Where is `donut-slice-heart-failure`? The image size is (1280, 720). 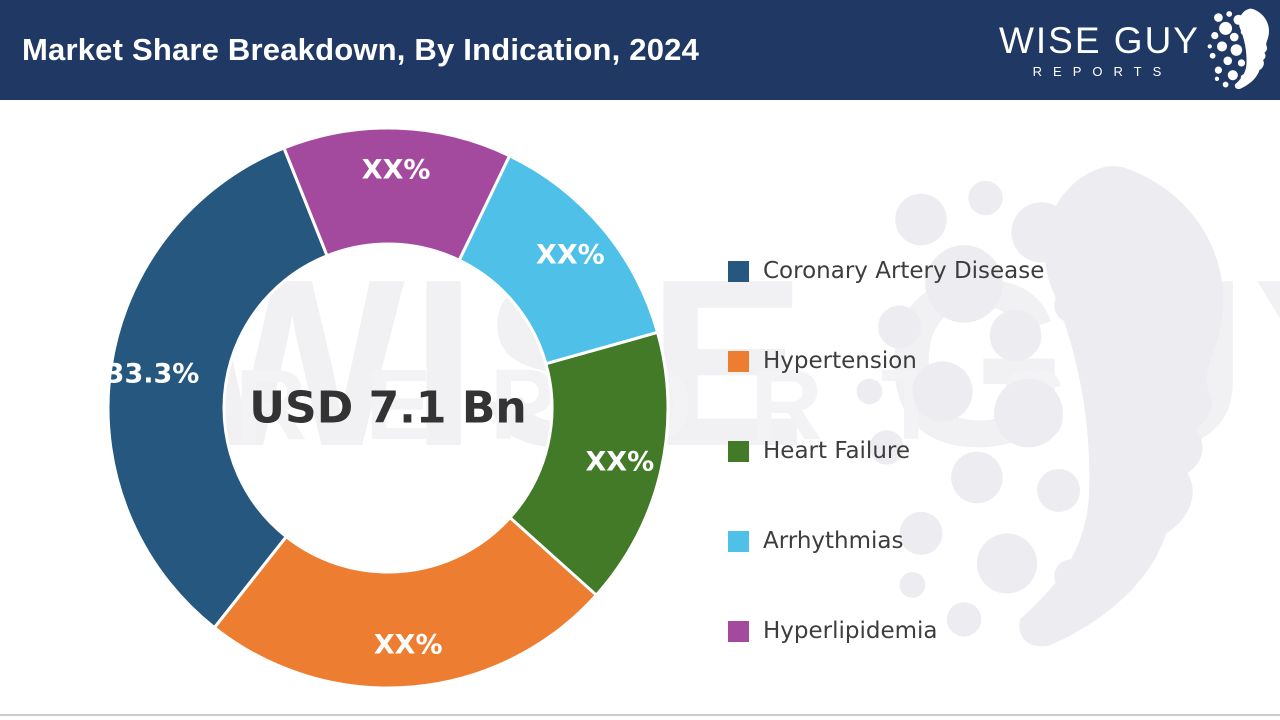
donut-slice-heart-failure is located at coordinates (589, 463).